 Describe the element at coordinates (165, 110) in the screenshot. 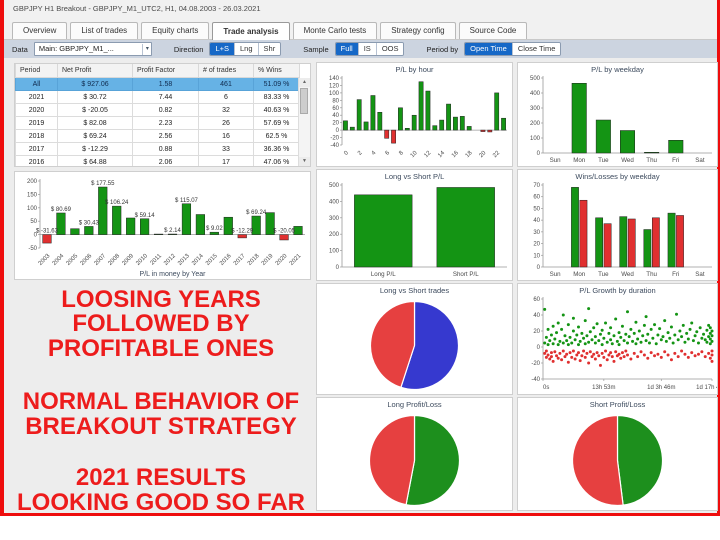

I see `table-cell: 0.82` at that location.